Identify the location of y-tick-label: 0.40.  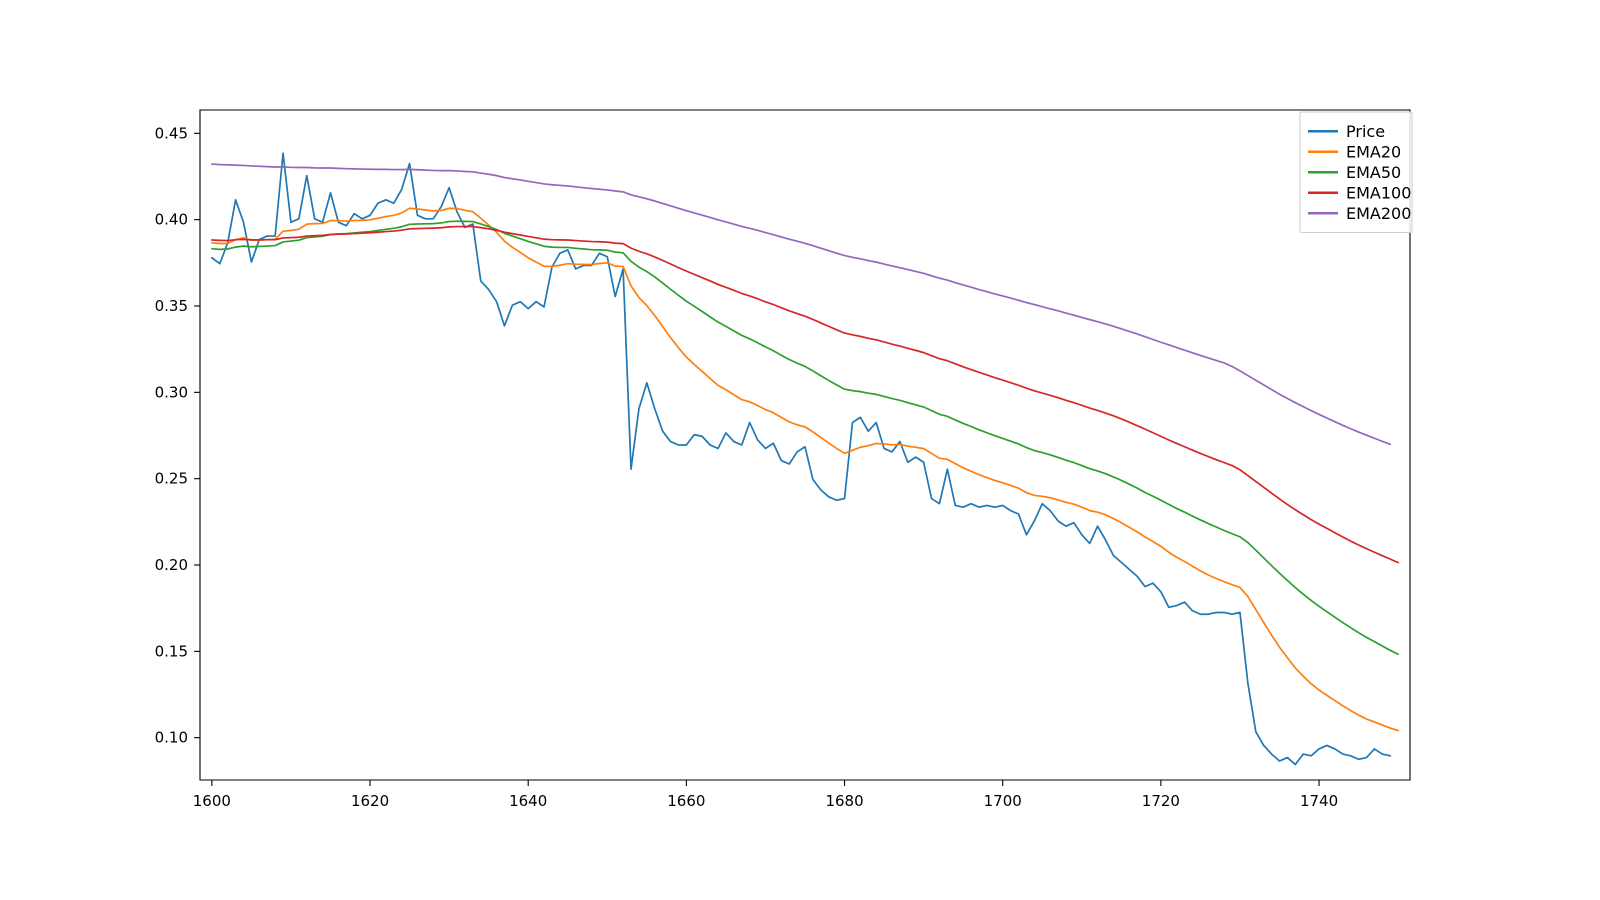
(171, 220).